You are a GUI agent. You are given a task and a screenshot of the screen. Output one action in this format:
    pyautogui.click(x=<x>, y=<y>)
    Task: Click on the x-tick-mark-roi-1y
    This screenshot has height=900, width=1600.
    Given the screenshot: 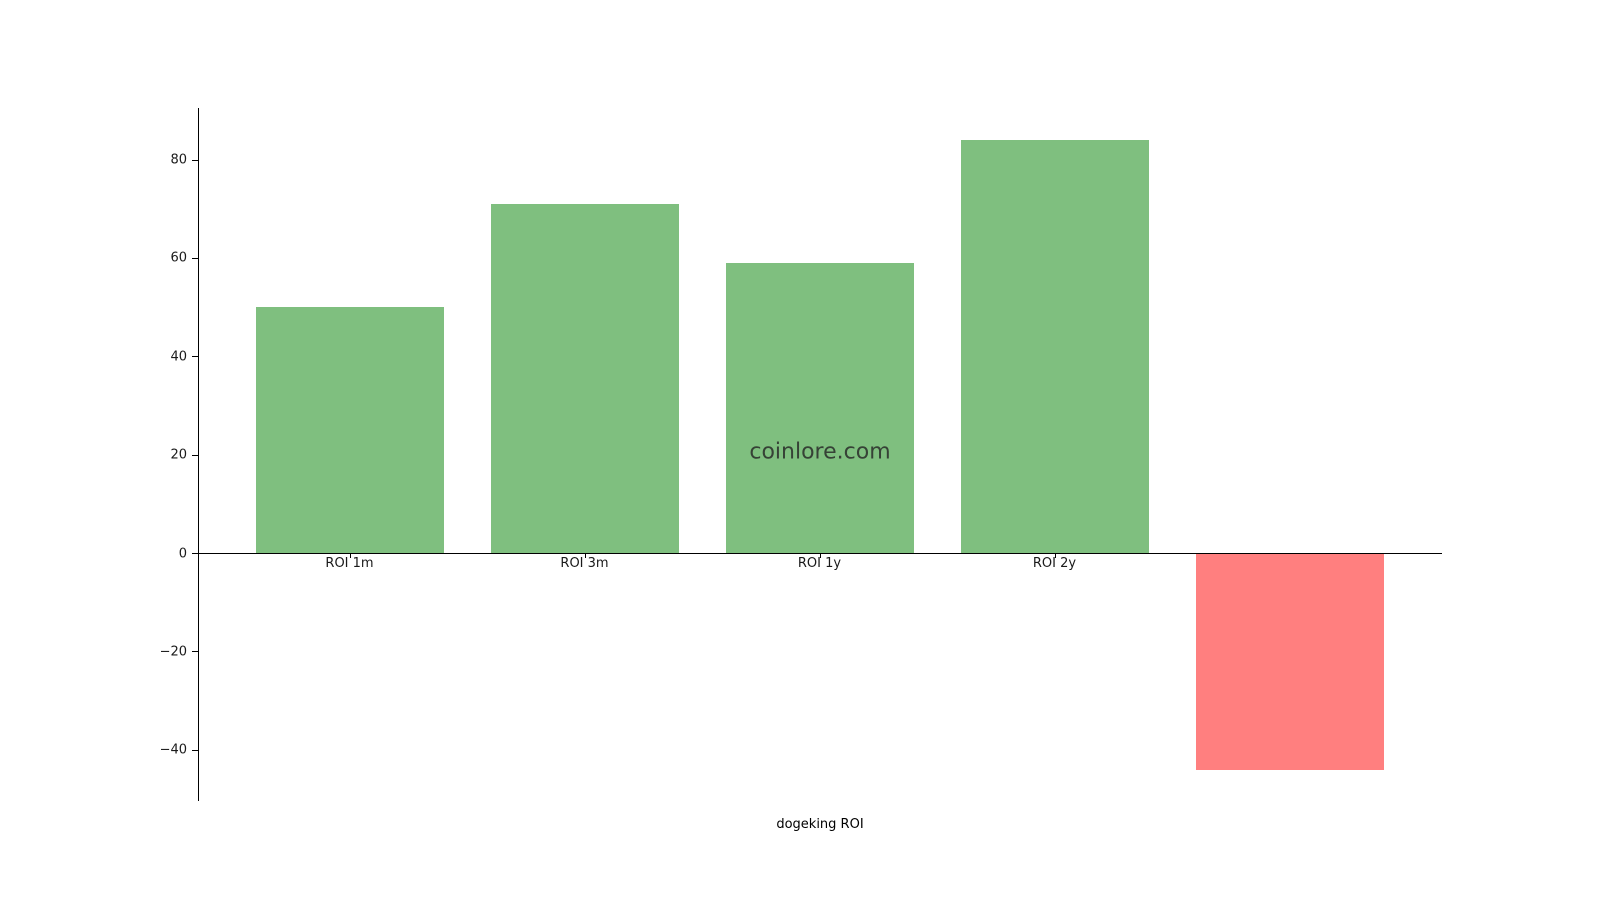 What is the action you would take?
    pyautogui.click(x=820, y=555)
    